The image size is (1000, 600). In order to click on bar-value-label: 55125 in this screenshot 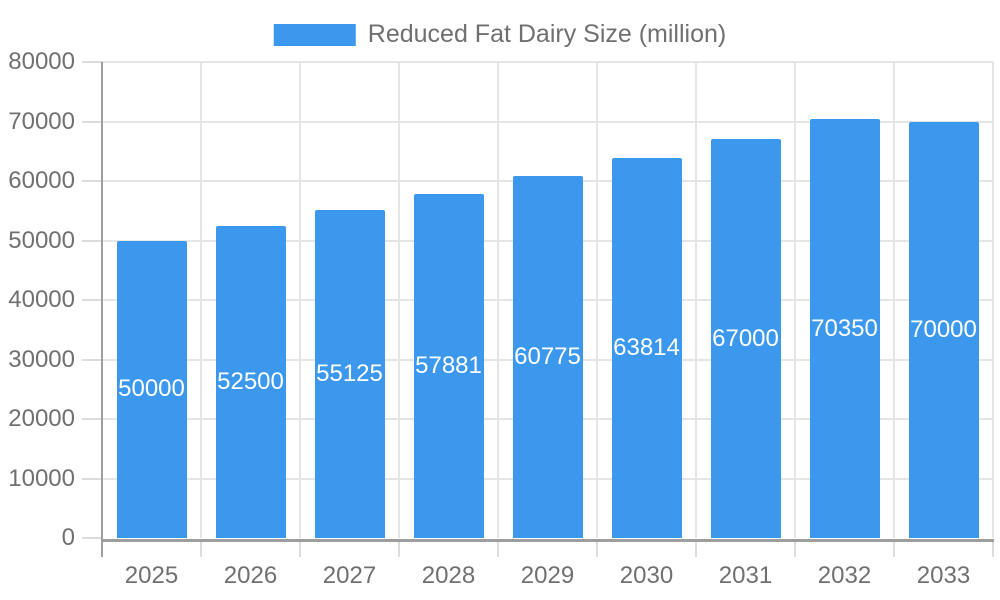, I will do `click(349, 373)`.